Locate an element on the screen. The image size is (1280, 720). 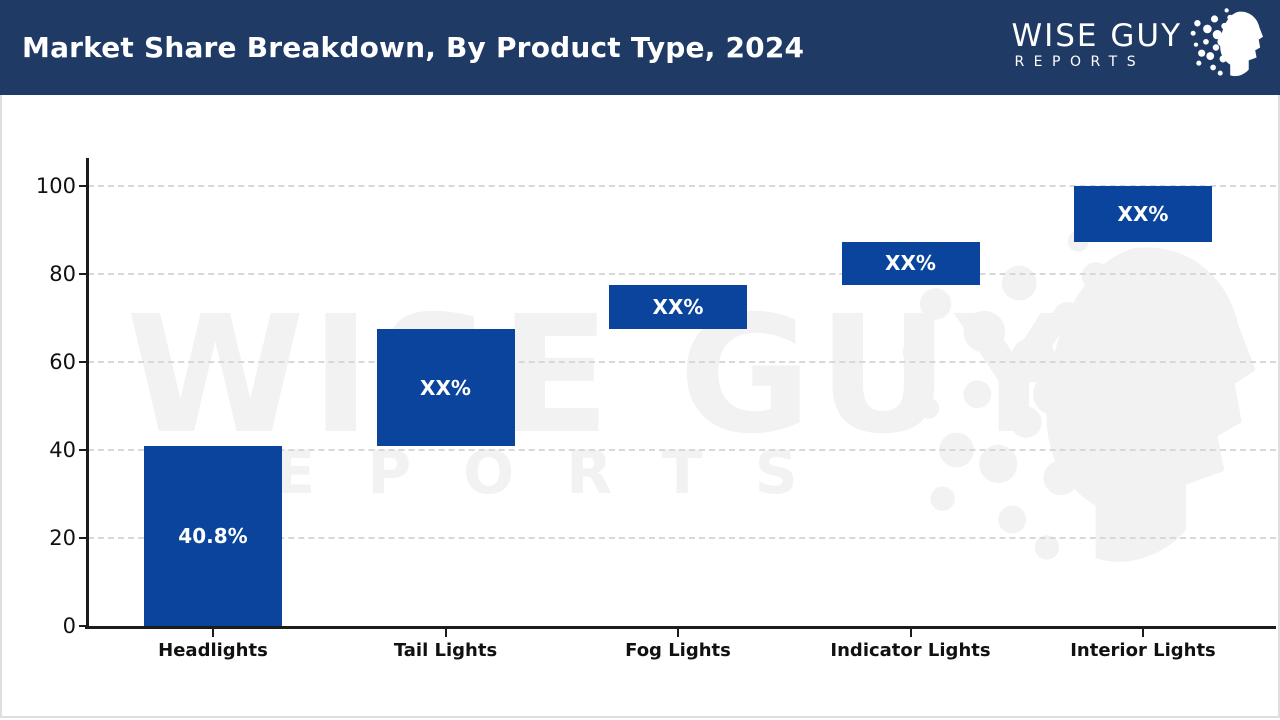
brand-logo-text: WISE GUY REPORTS is located at coordinates (1096, 45).